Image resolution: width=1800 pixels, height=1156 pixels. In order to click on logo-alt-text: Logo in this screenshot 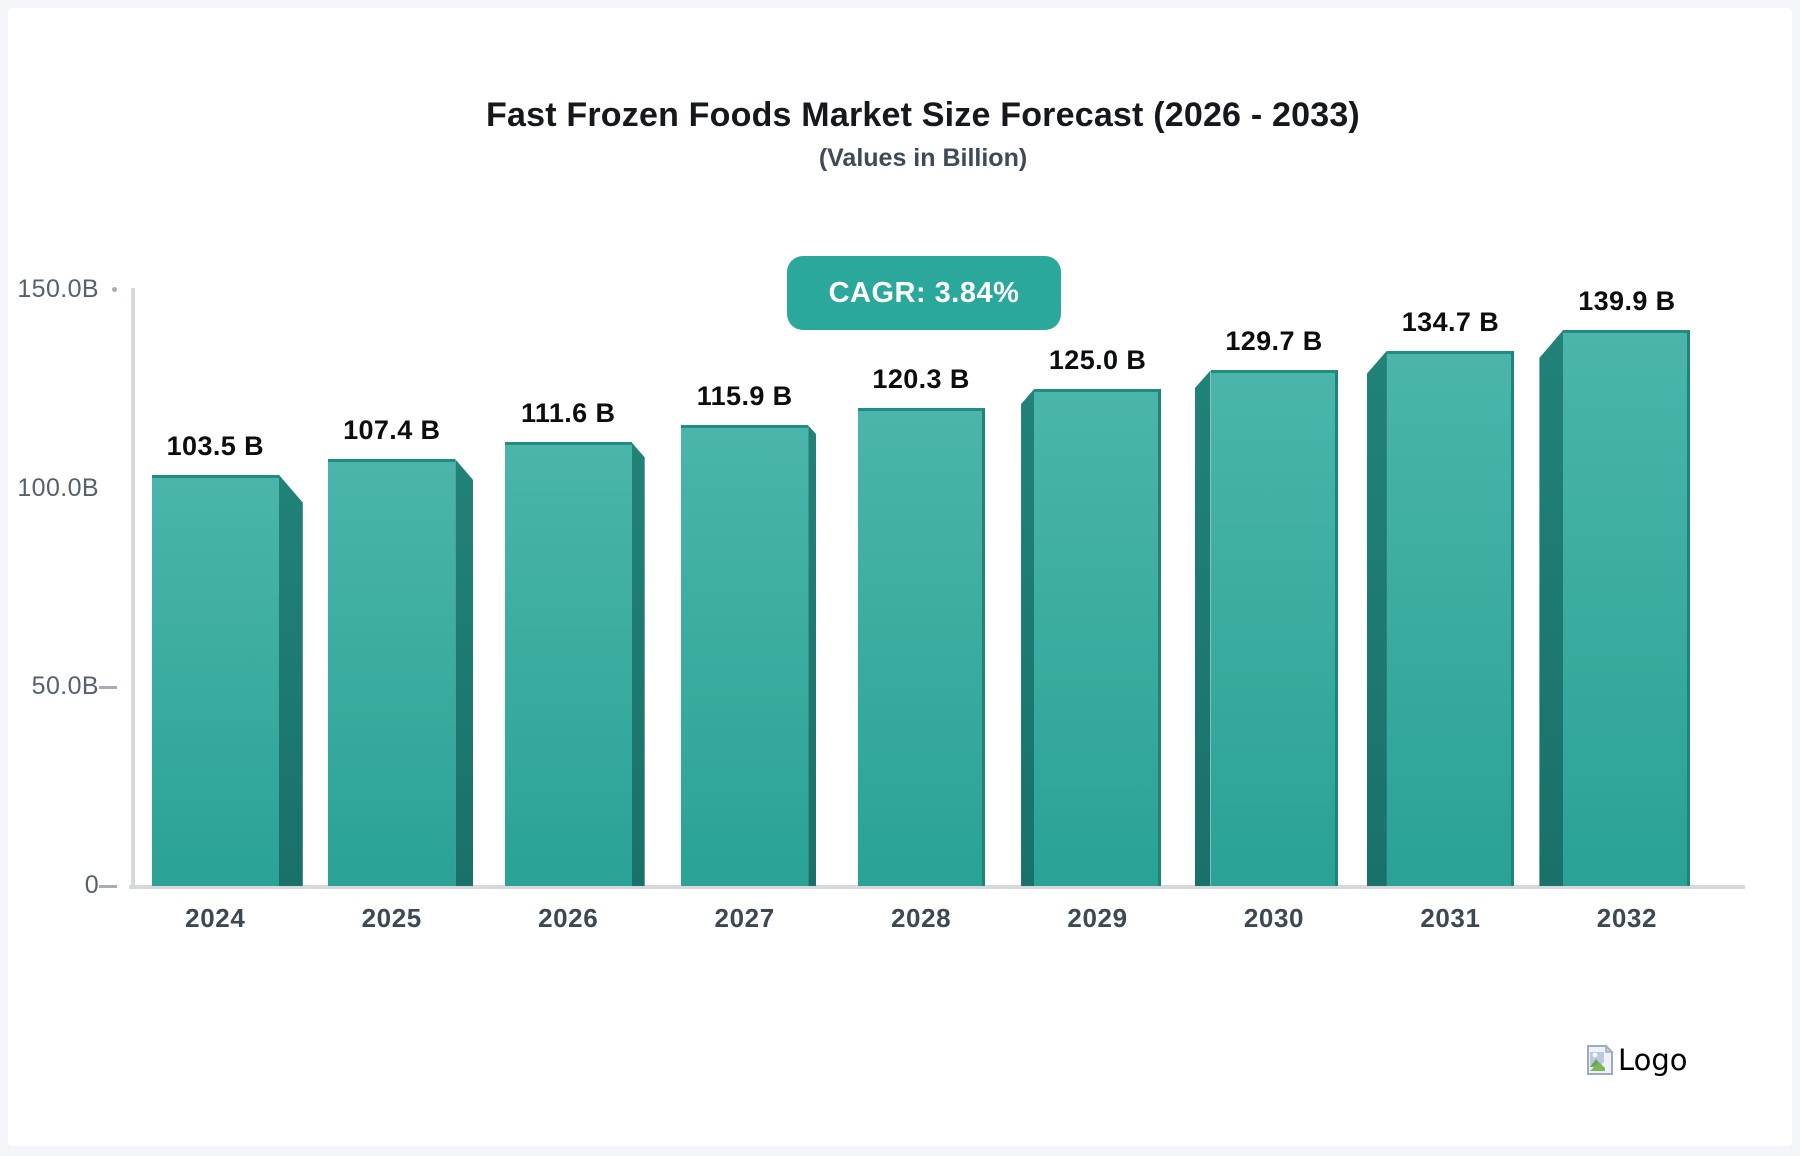, I will do `click(1653, 1060)`.